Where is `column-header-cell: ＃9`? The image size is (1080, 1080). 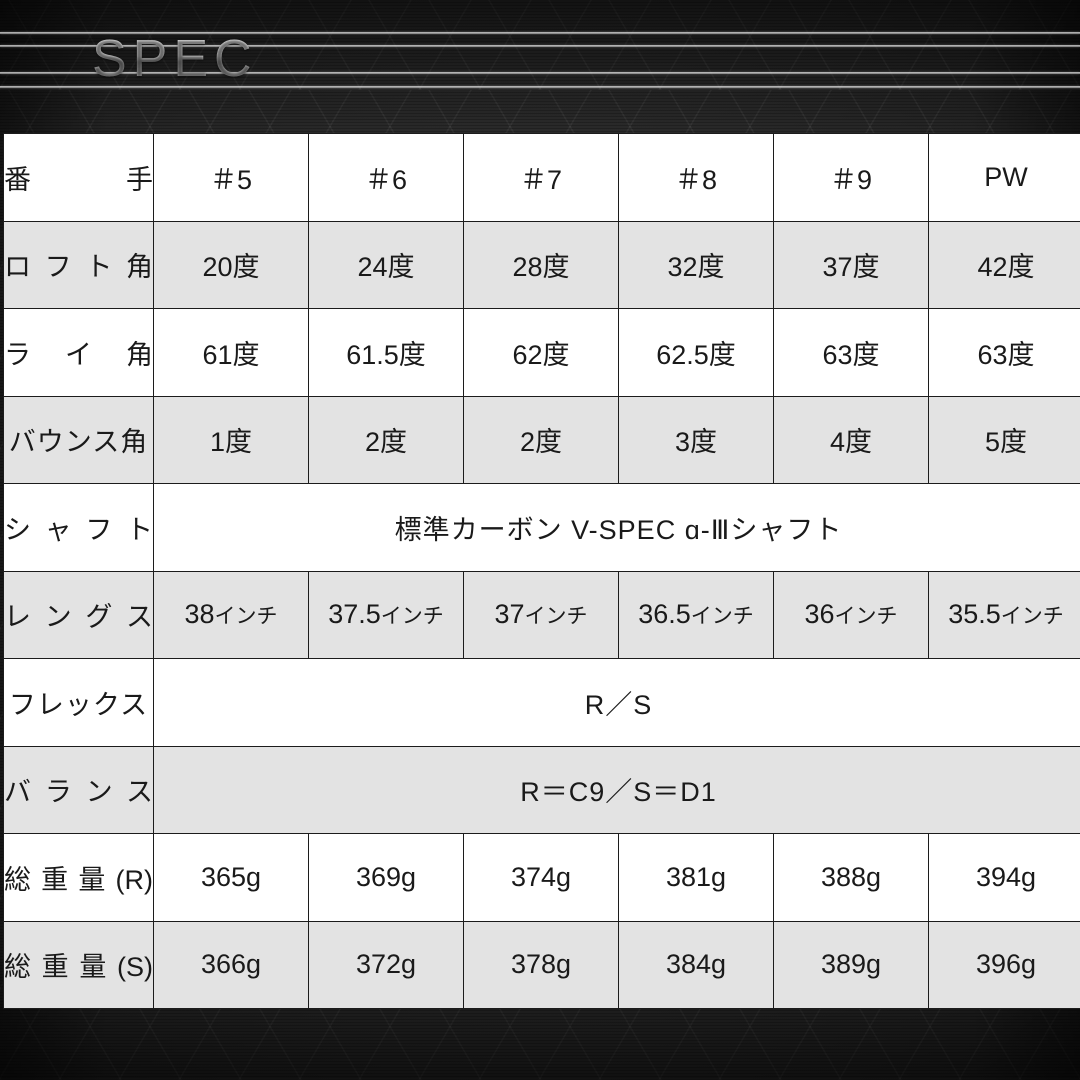
column-header-cell: ＃9 is located at coordinates (851, 177).